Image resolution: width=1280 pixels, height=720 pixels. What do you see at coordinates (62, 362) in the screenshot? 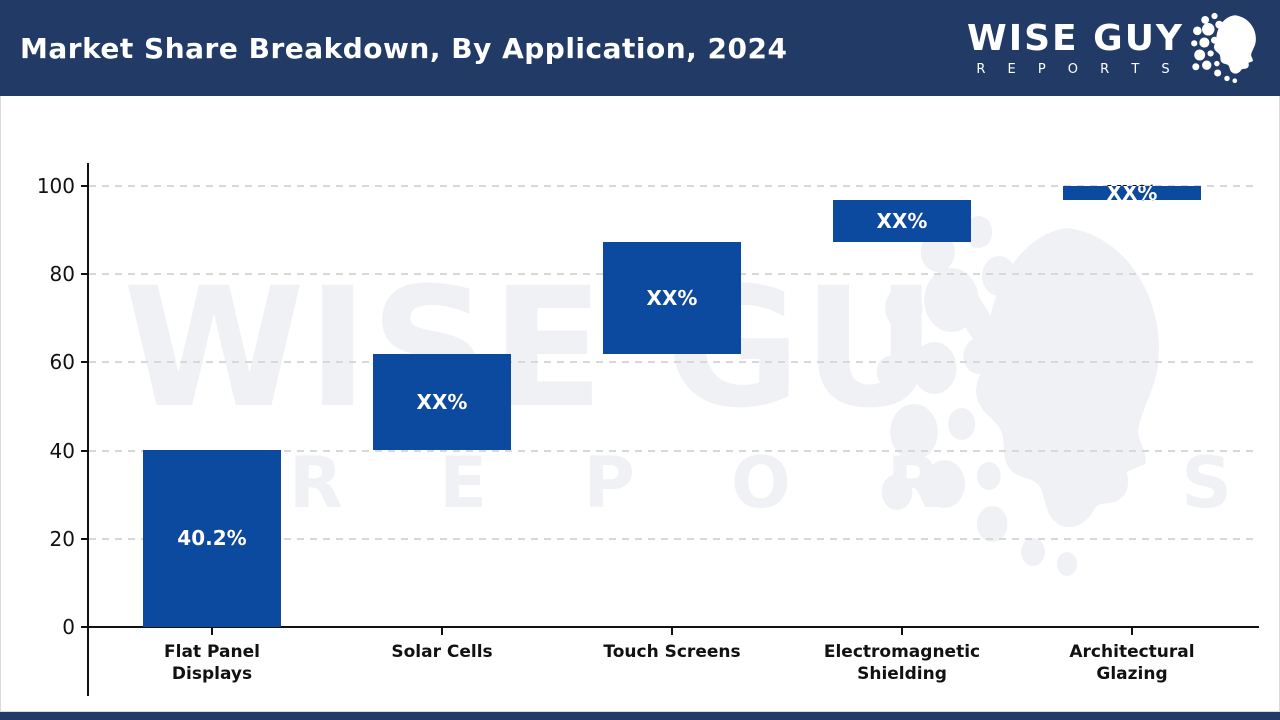
I see `y-tick-label-60: 60` at bounding box center [62, 362].